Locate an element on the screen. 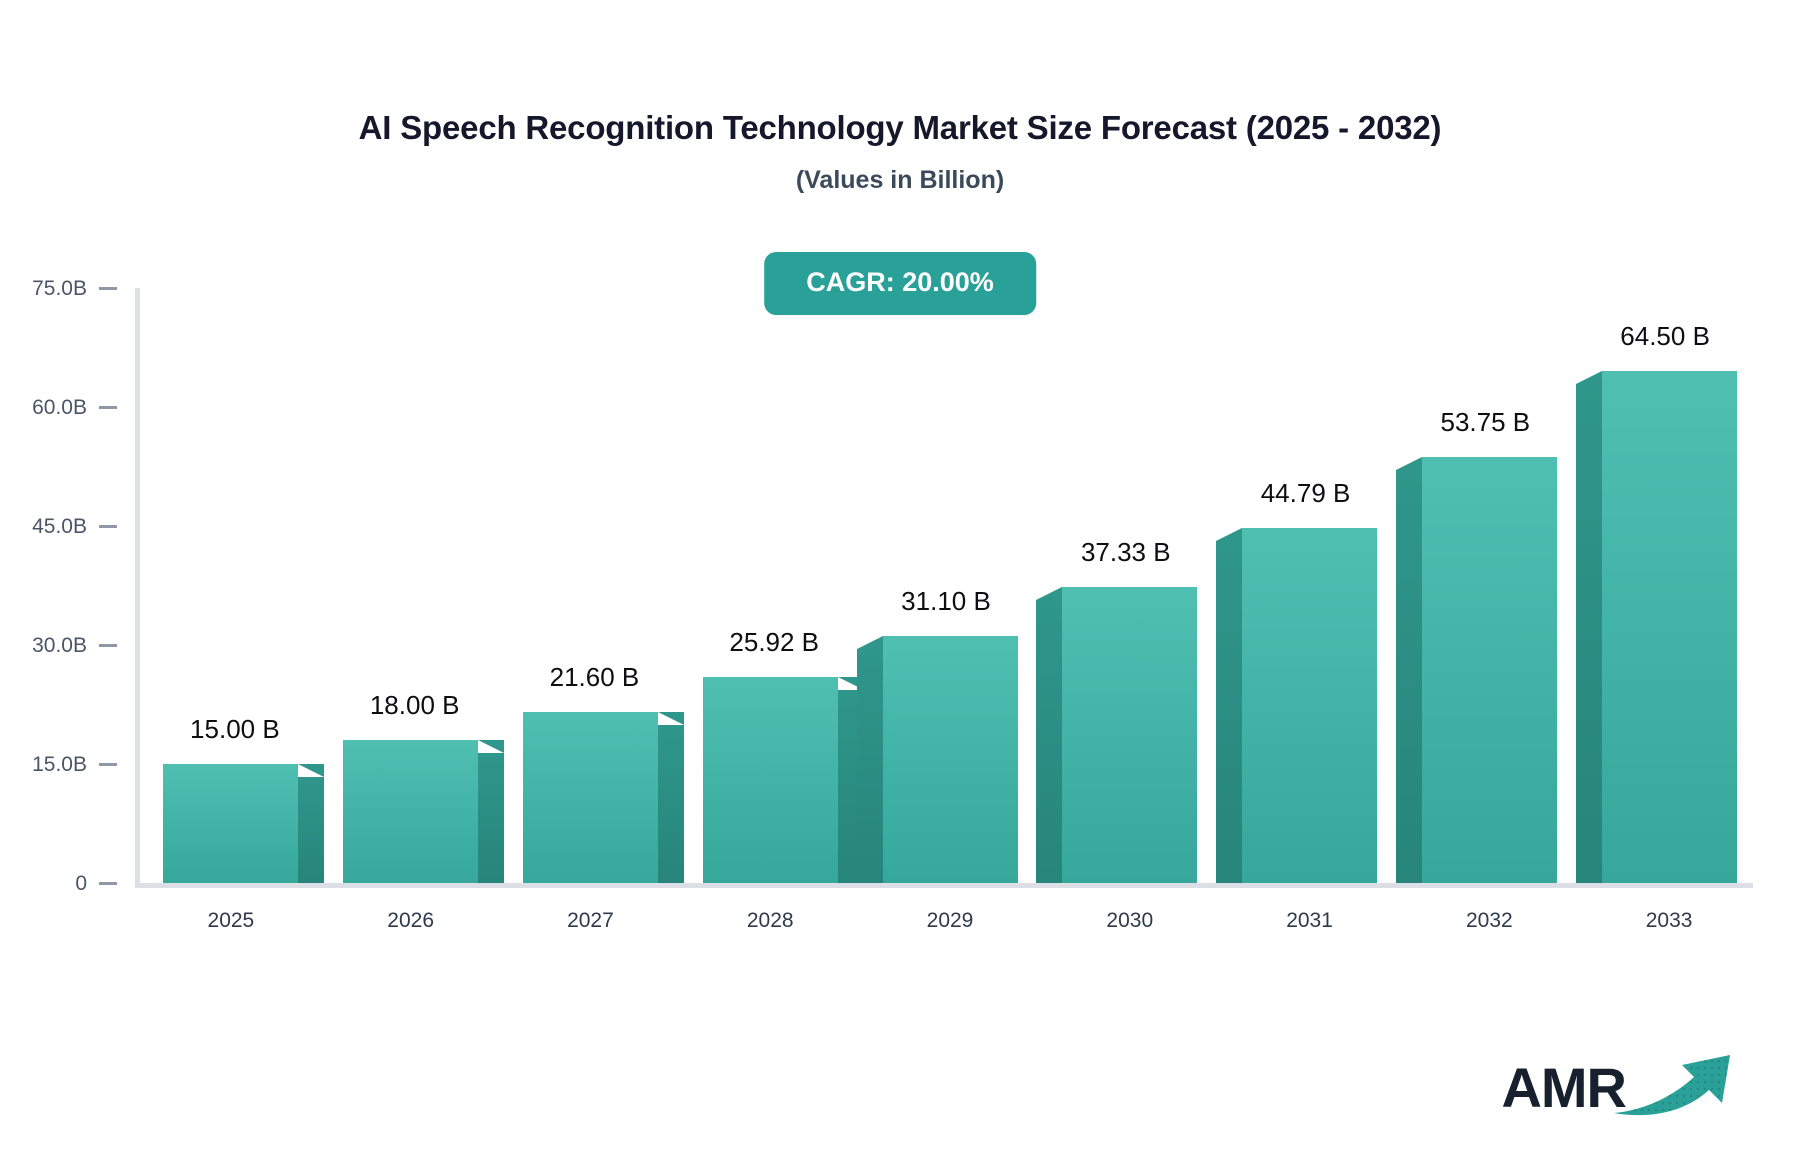 The width and height of the screenshot is (1800, 1156). bar-value-label: 15.00 B is located at coordinates (235, 729).